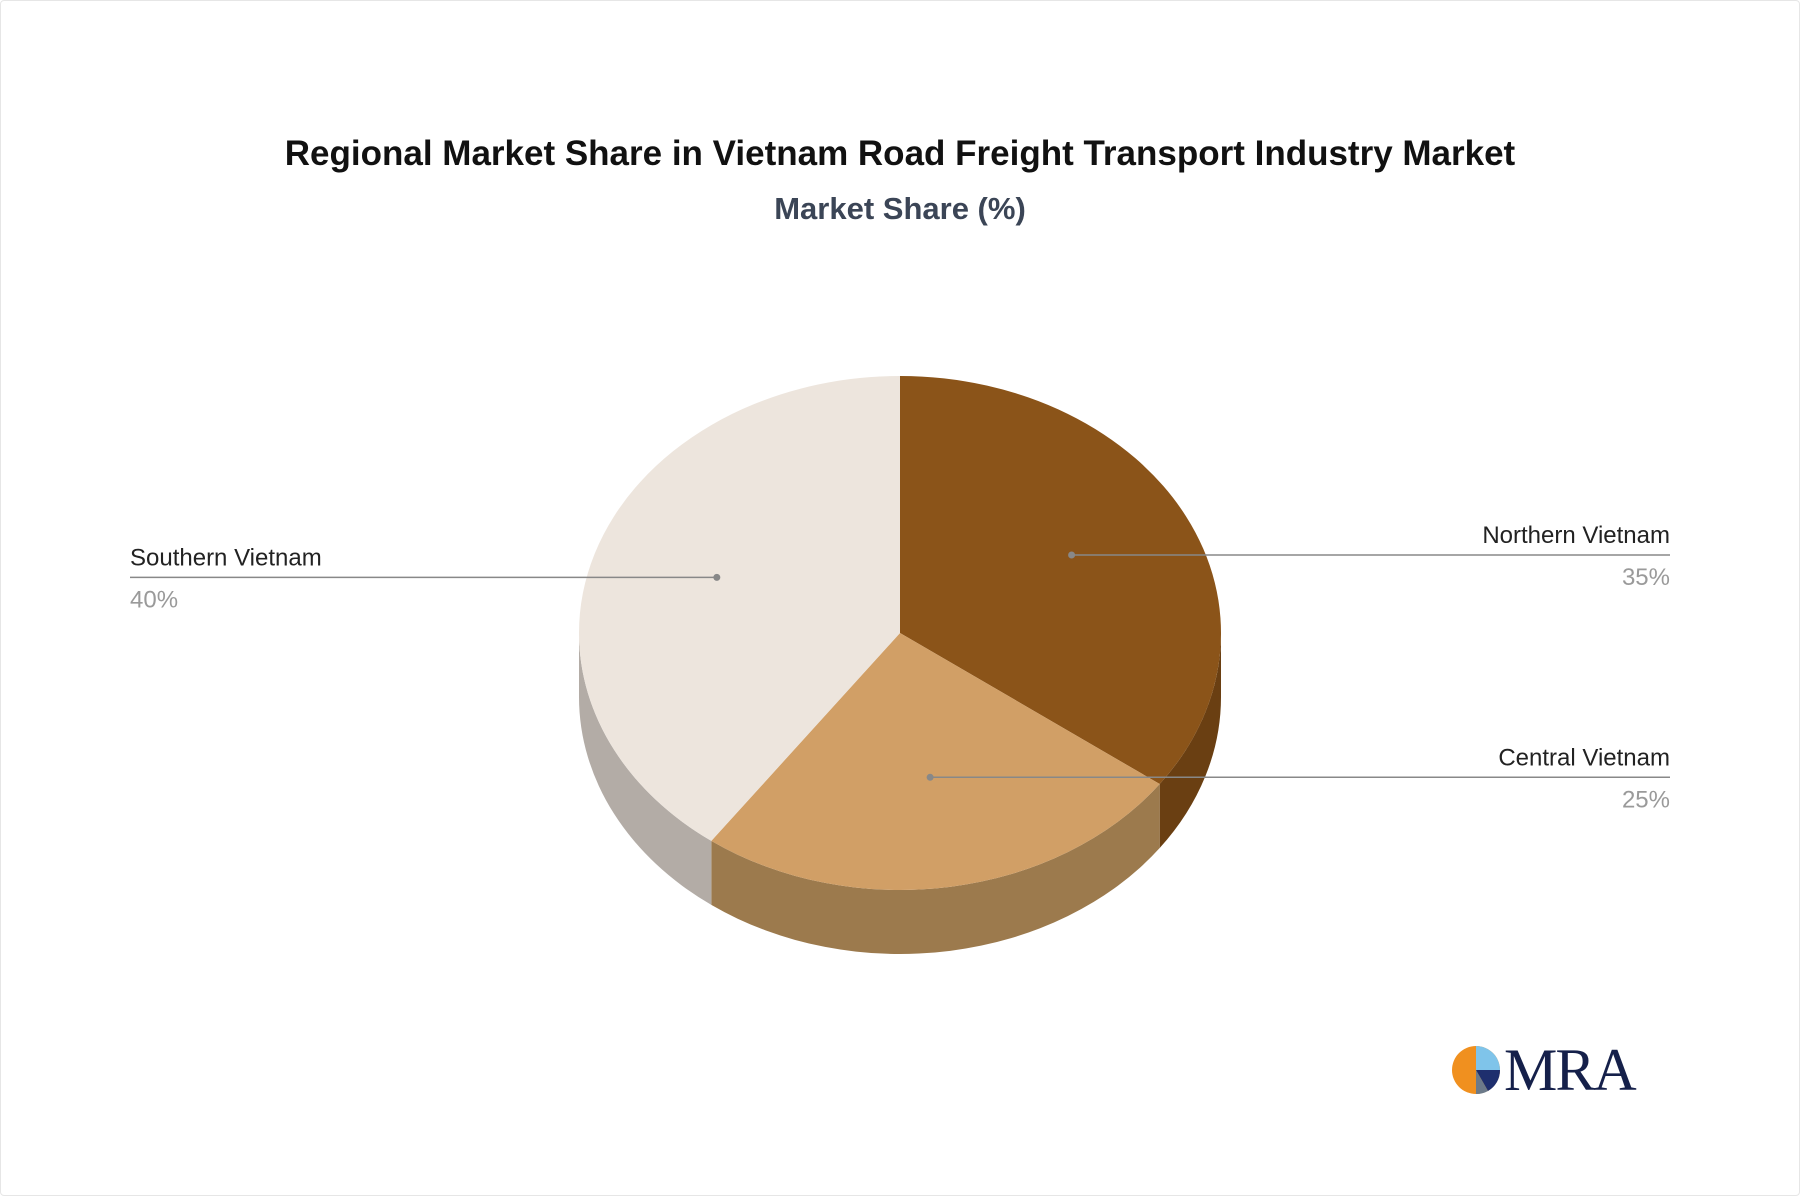 The height and width of the screenshot is (1196, 1800). Describe the element at coordinates (1646, 577) in the screenshot. I see `slice-value-0: 35%` at that location.